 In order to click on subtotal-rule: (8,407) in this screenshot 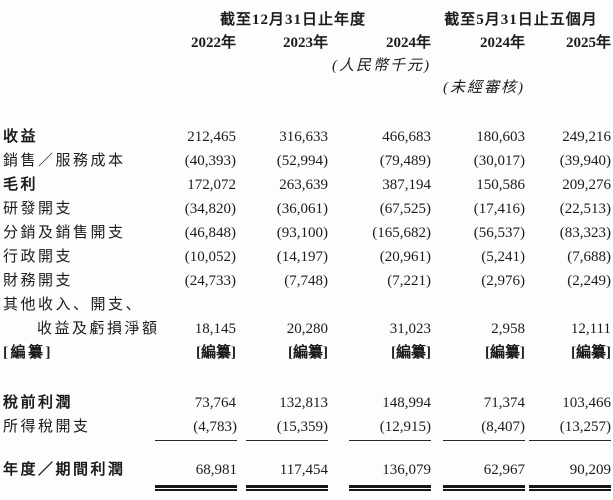, I will do `click(484, 428)`.